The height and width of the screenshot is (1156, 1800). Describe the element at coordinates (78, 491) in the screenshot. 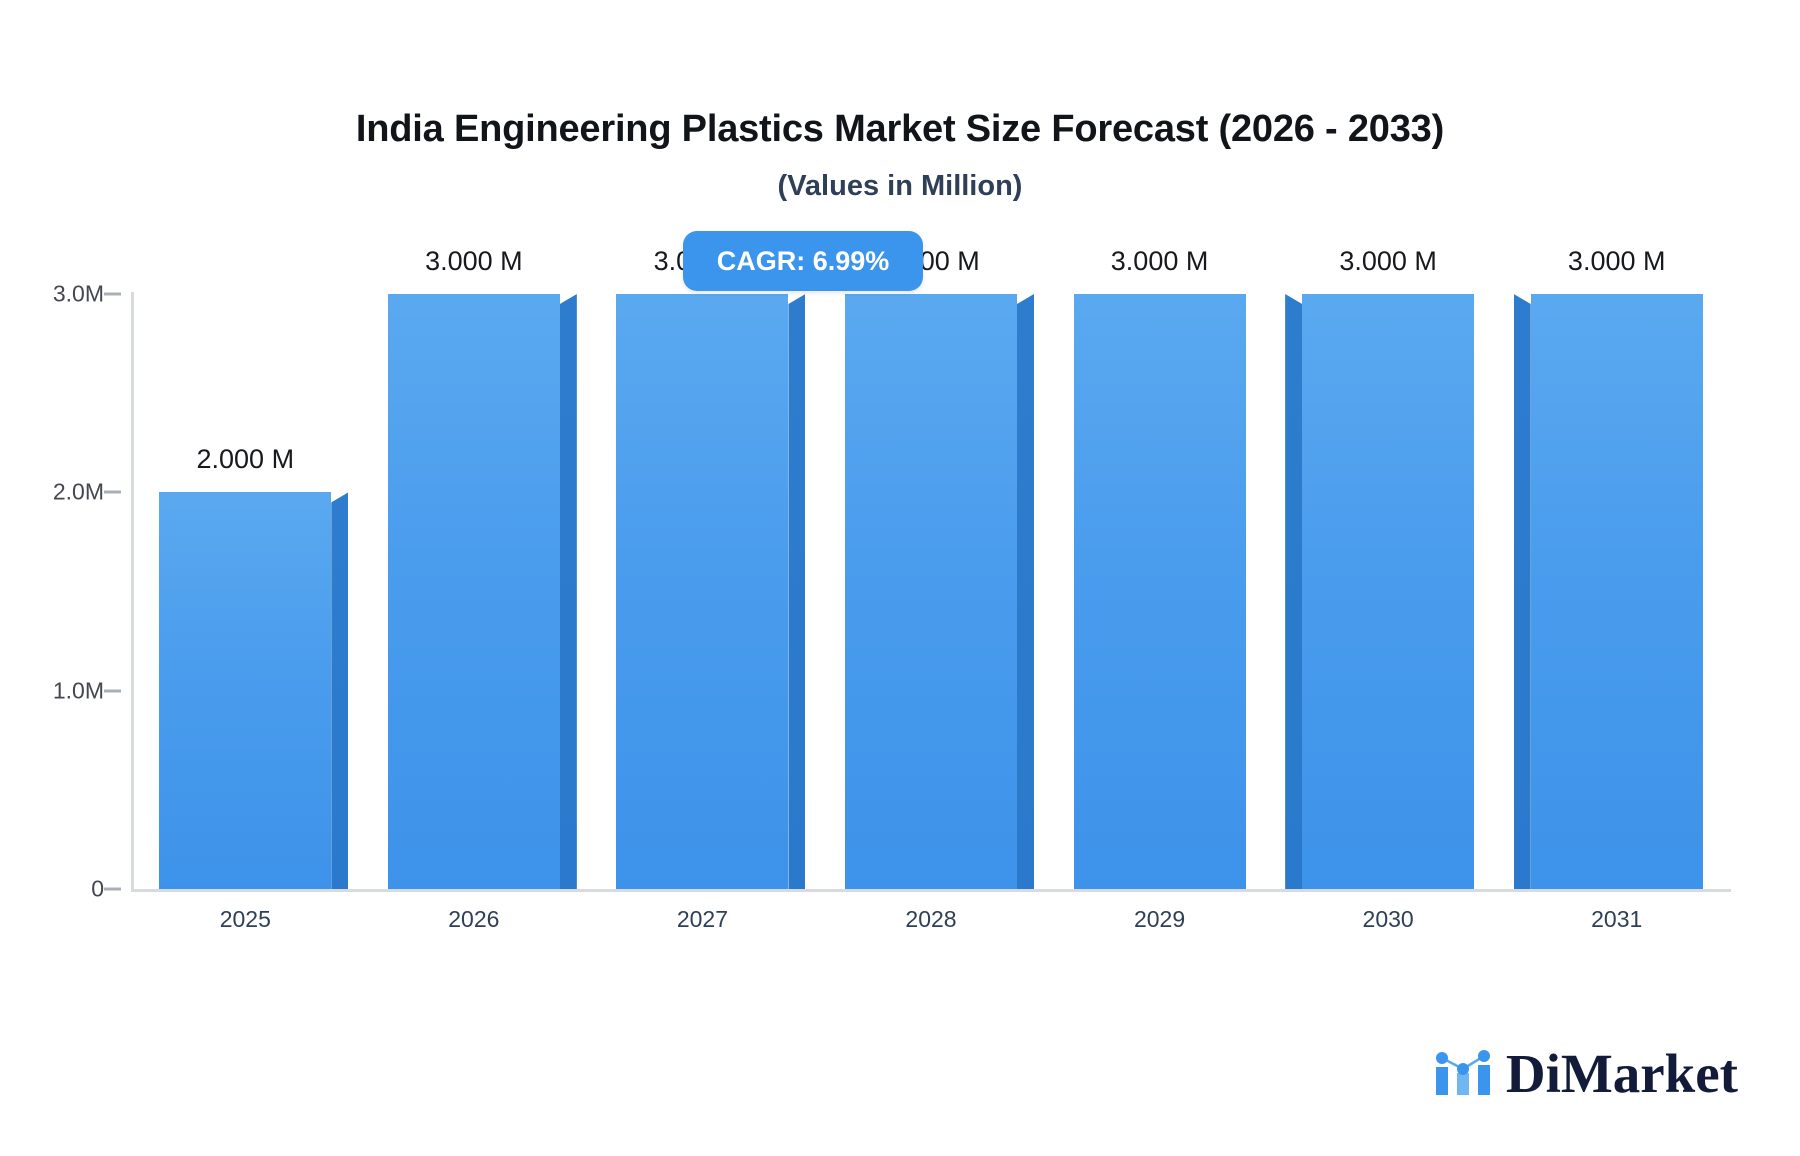

I see `y-axis-tick-label: 2.0M` at that location.